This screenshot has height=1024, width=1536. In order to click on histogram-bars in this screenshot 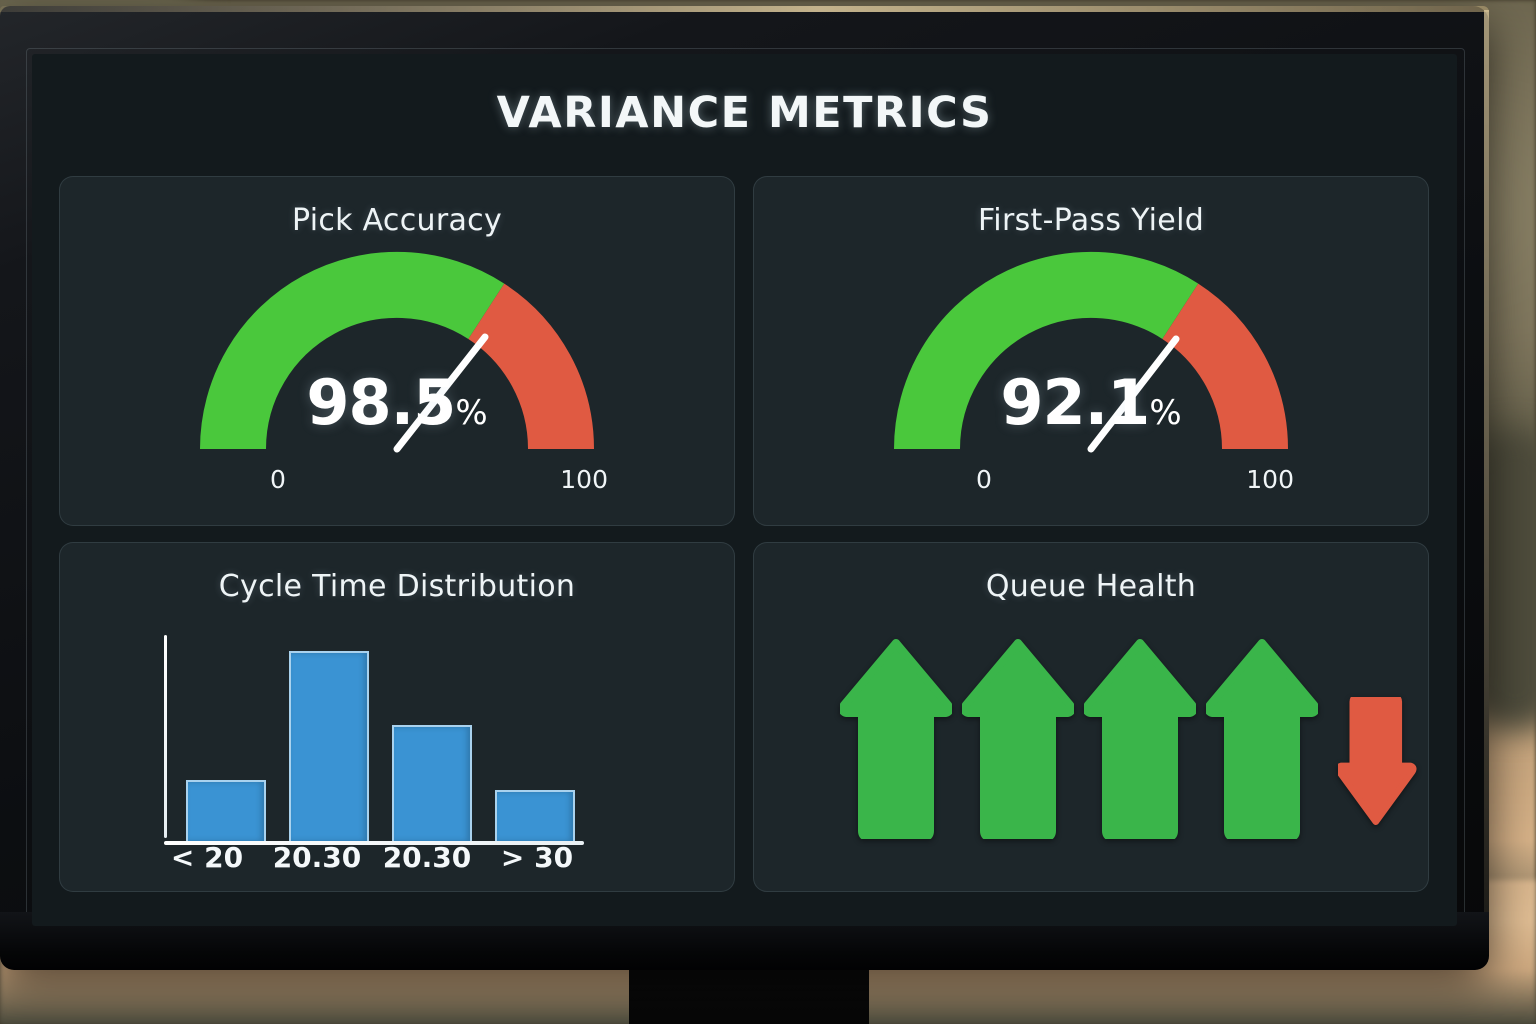, I will do `click(378, 741)`.